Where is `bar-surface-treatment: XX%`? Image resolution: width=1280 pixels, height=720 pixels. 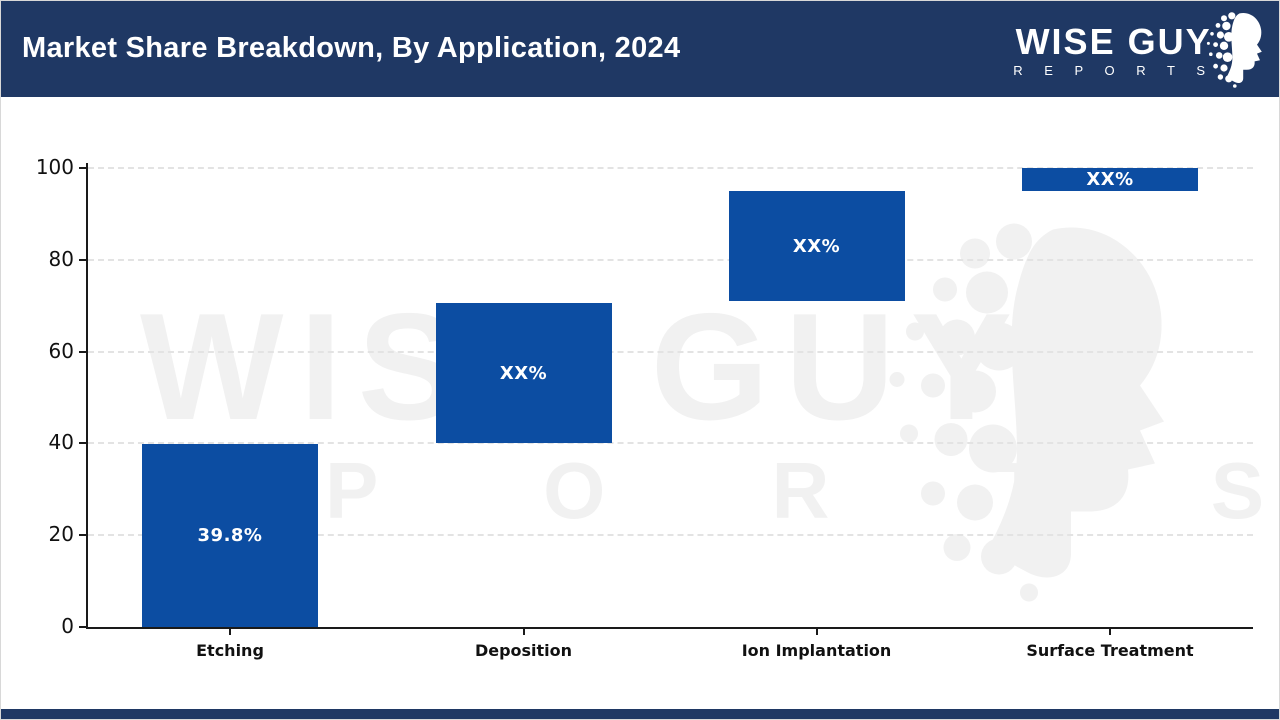 bar-surface-treatment: XX% is located at coordinates (1110, 179).